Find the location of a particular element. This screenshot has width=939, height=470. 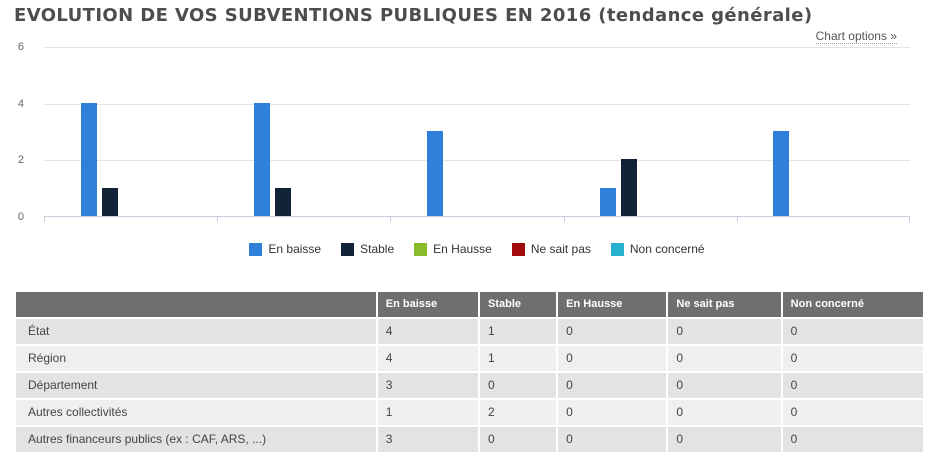

table-row: Département 3 0 0 0 0 is located at coordinates (469, 385).